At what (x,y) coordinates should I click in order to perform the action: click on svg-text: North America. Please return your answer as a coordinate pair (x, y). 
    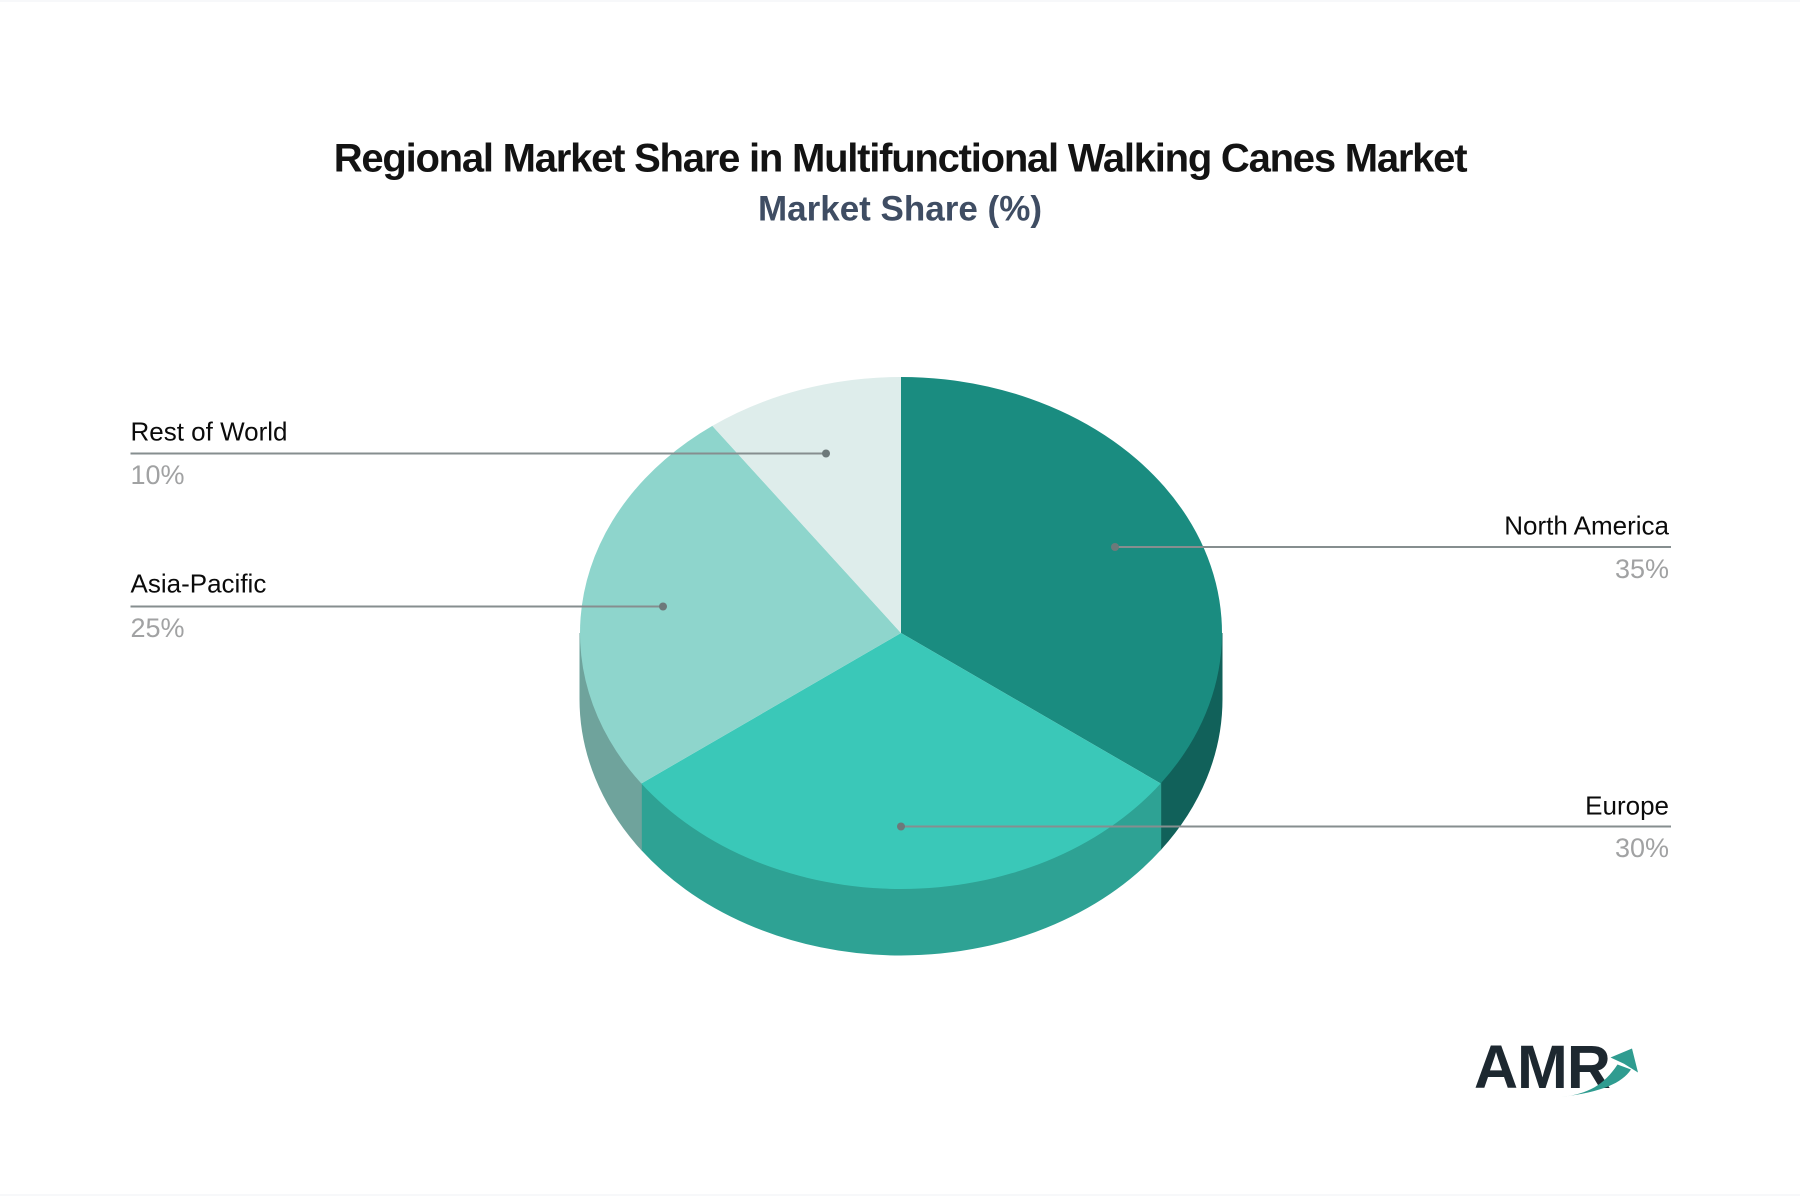
    Looking at the image, I should click on (1586, 526).